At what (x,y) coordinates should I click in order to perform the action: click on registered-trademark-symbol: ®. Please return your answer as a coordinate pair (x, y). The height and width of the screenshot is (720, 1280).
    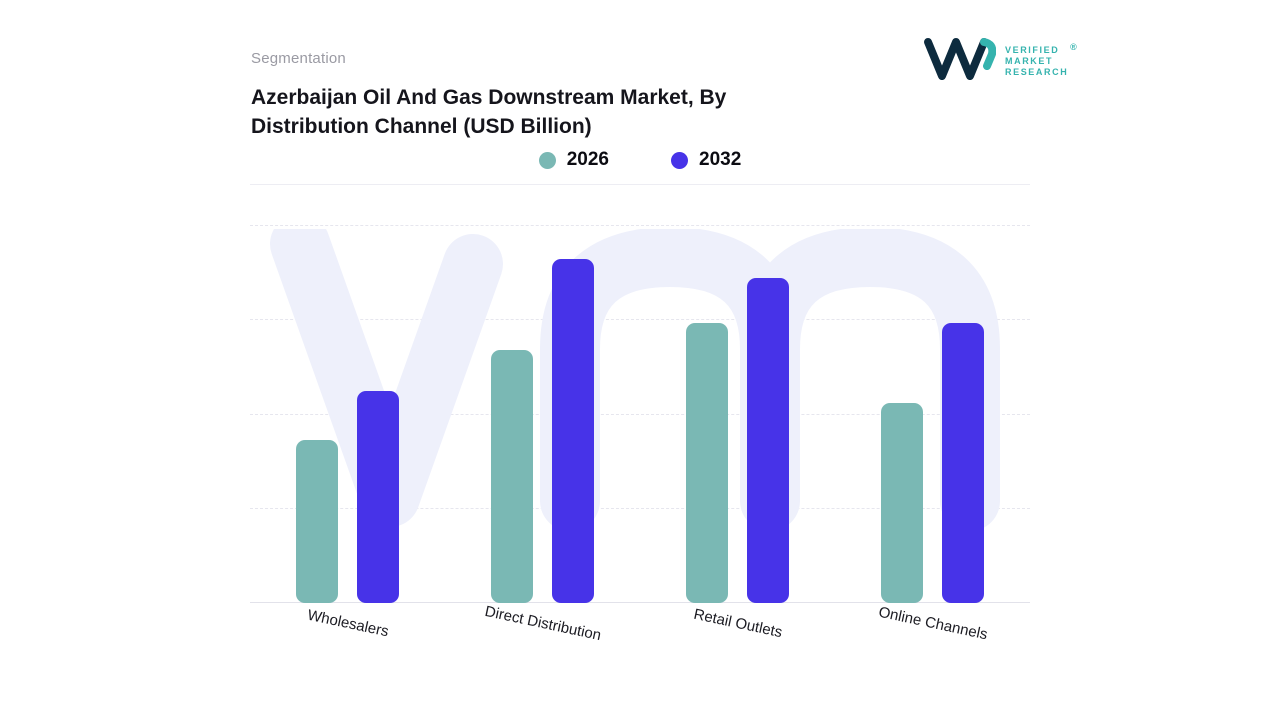
    Looking at the image, I should click on (1074, 47).